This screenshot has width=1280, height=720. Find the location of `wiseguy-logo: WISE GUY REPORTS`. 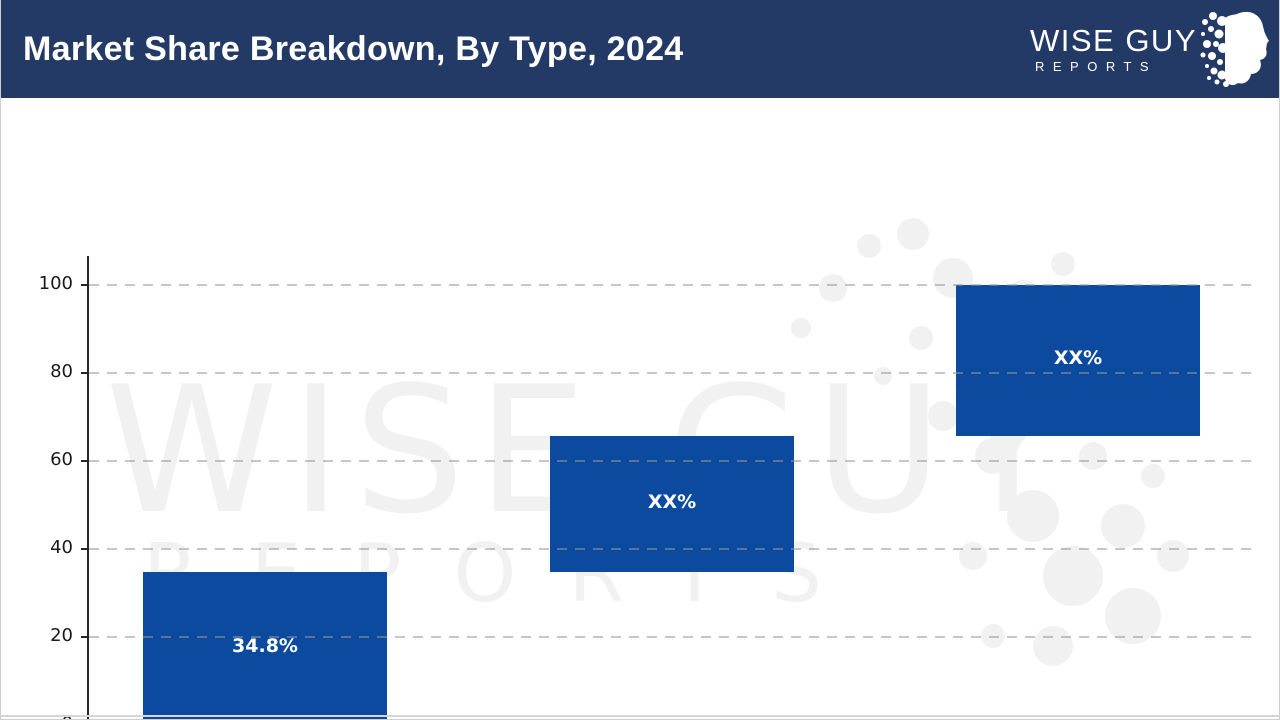

wiseguy-logo: WISE GUY REPORTS is located at coordinates (1149, 49).